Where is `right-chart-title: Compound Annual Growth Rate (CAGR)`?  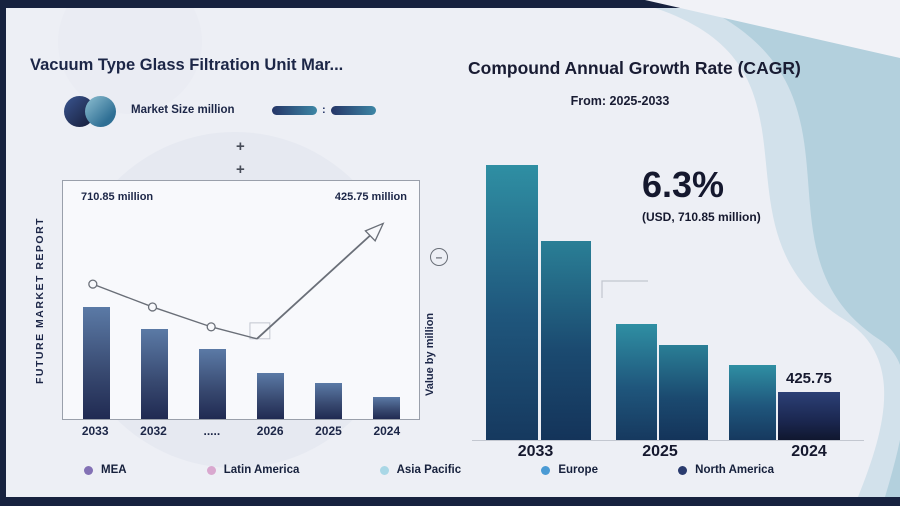
right-chart-title: Compound Annual Growth Rate (CAGR) is located at coordinates (634, 68).